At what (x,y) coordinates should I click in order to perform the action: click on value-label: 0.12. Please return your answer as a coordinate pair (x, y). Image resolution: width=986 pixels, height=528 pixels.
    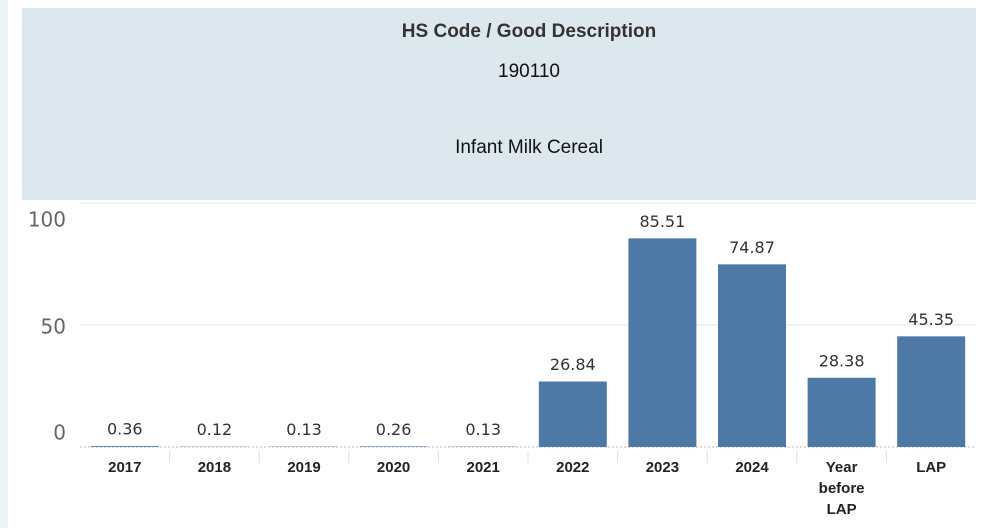
    Looking at the image, I should click on (215, 429).